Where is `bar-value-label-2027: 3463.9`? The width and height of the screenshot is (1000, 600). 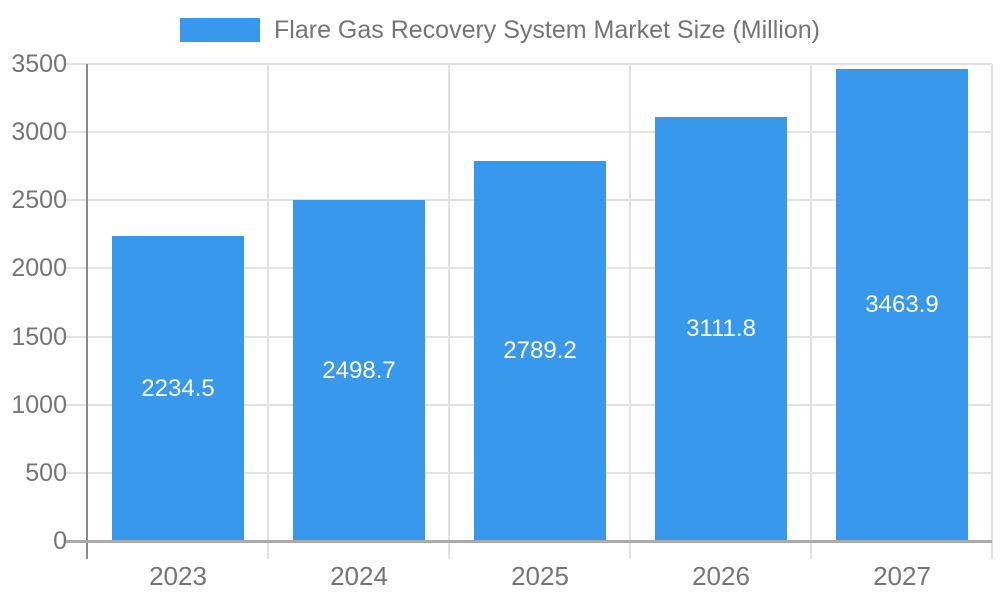 bar-value-label-2027: 3463.9 is located at coordinates (902, 304).